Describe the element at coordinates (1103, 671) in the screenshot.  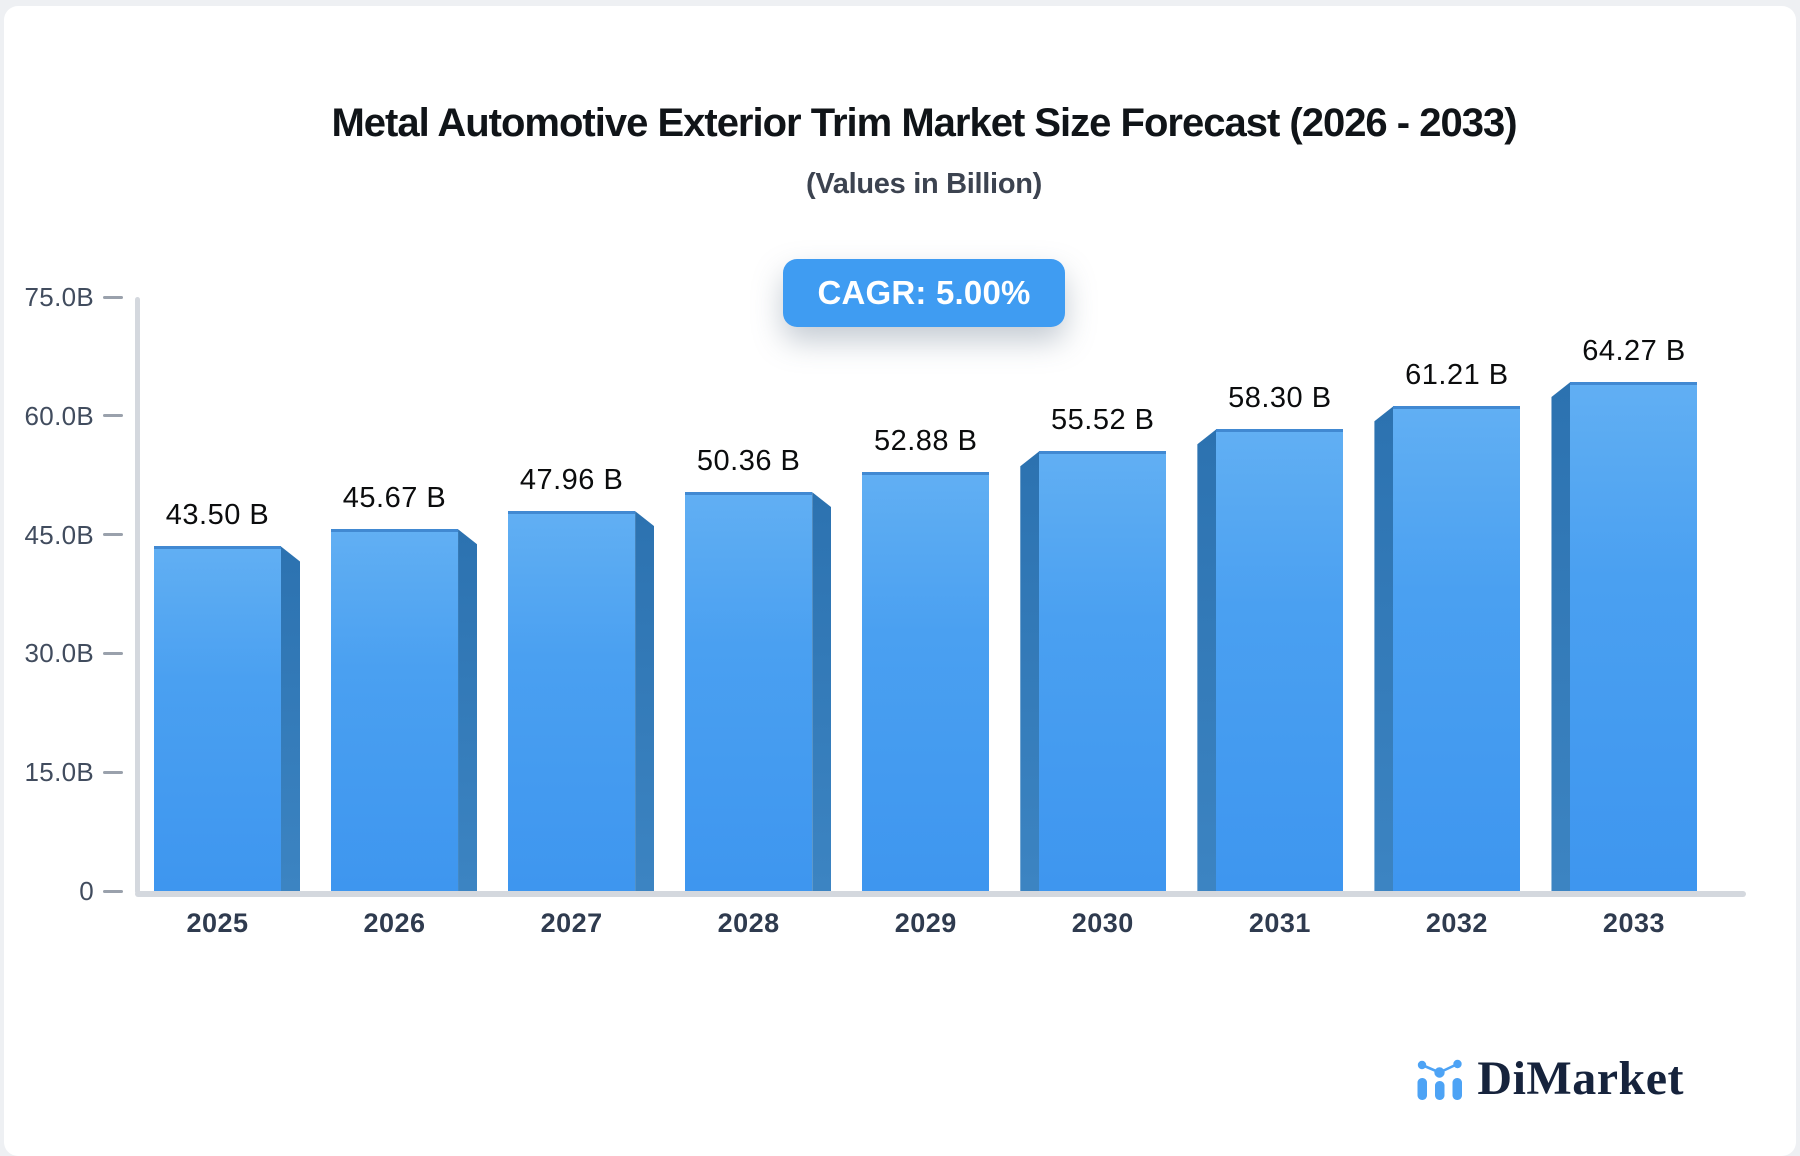
I see `bar-2030` at that location.